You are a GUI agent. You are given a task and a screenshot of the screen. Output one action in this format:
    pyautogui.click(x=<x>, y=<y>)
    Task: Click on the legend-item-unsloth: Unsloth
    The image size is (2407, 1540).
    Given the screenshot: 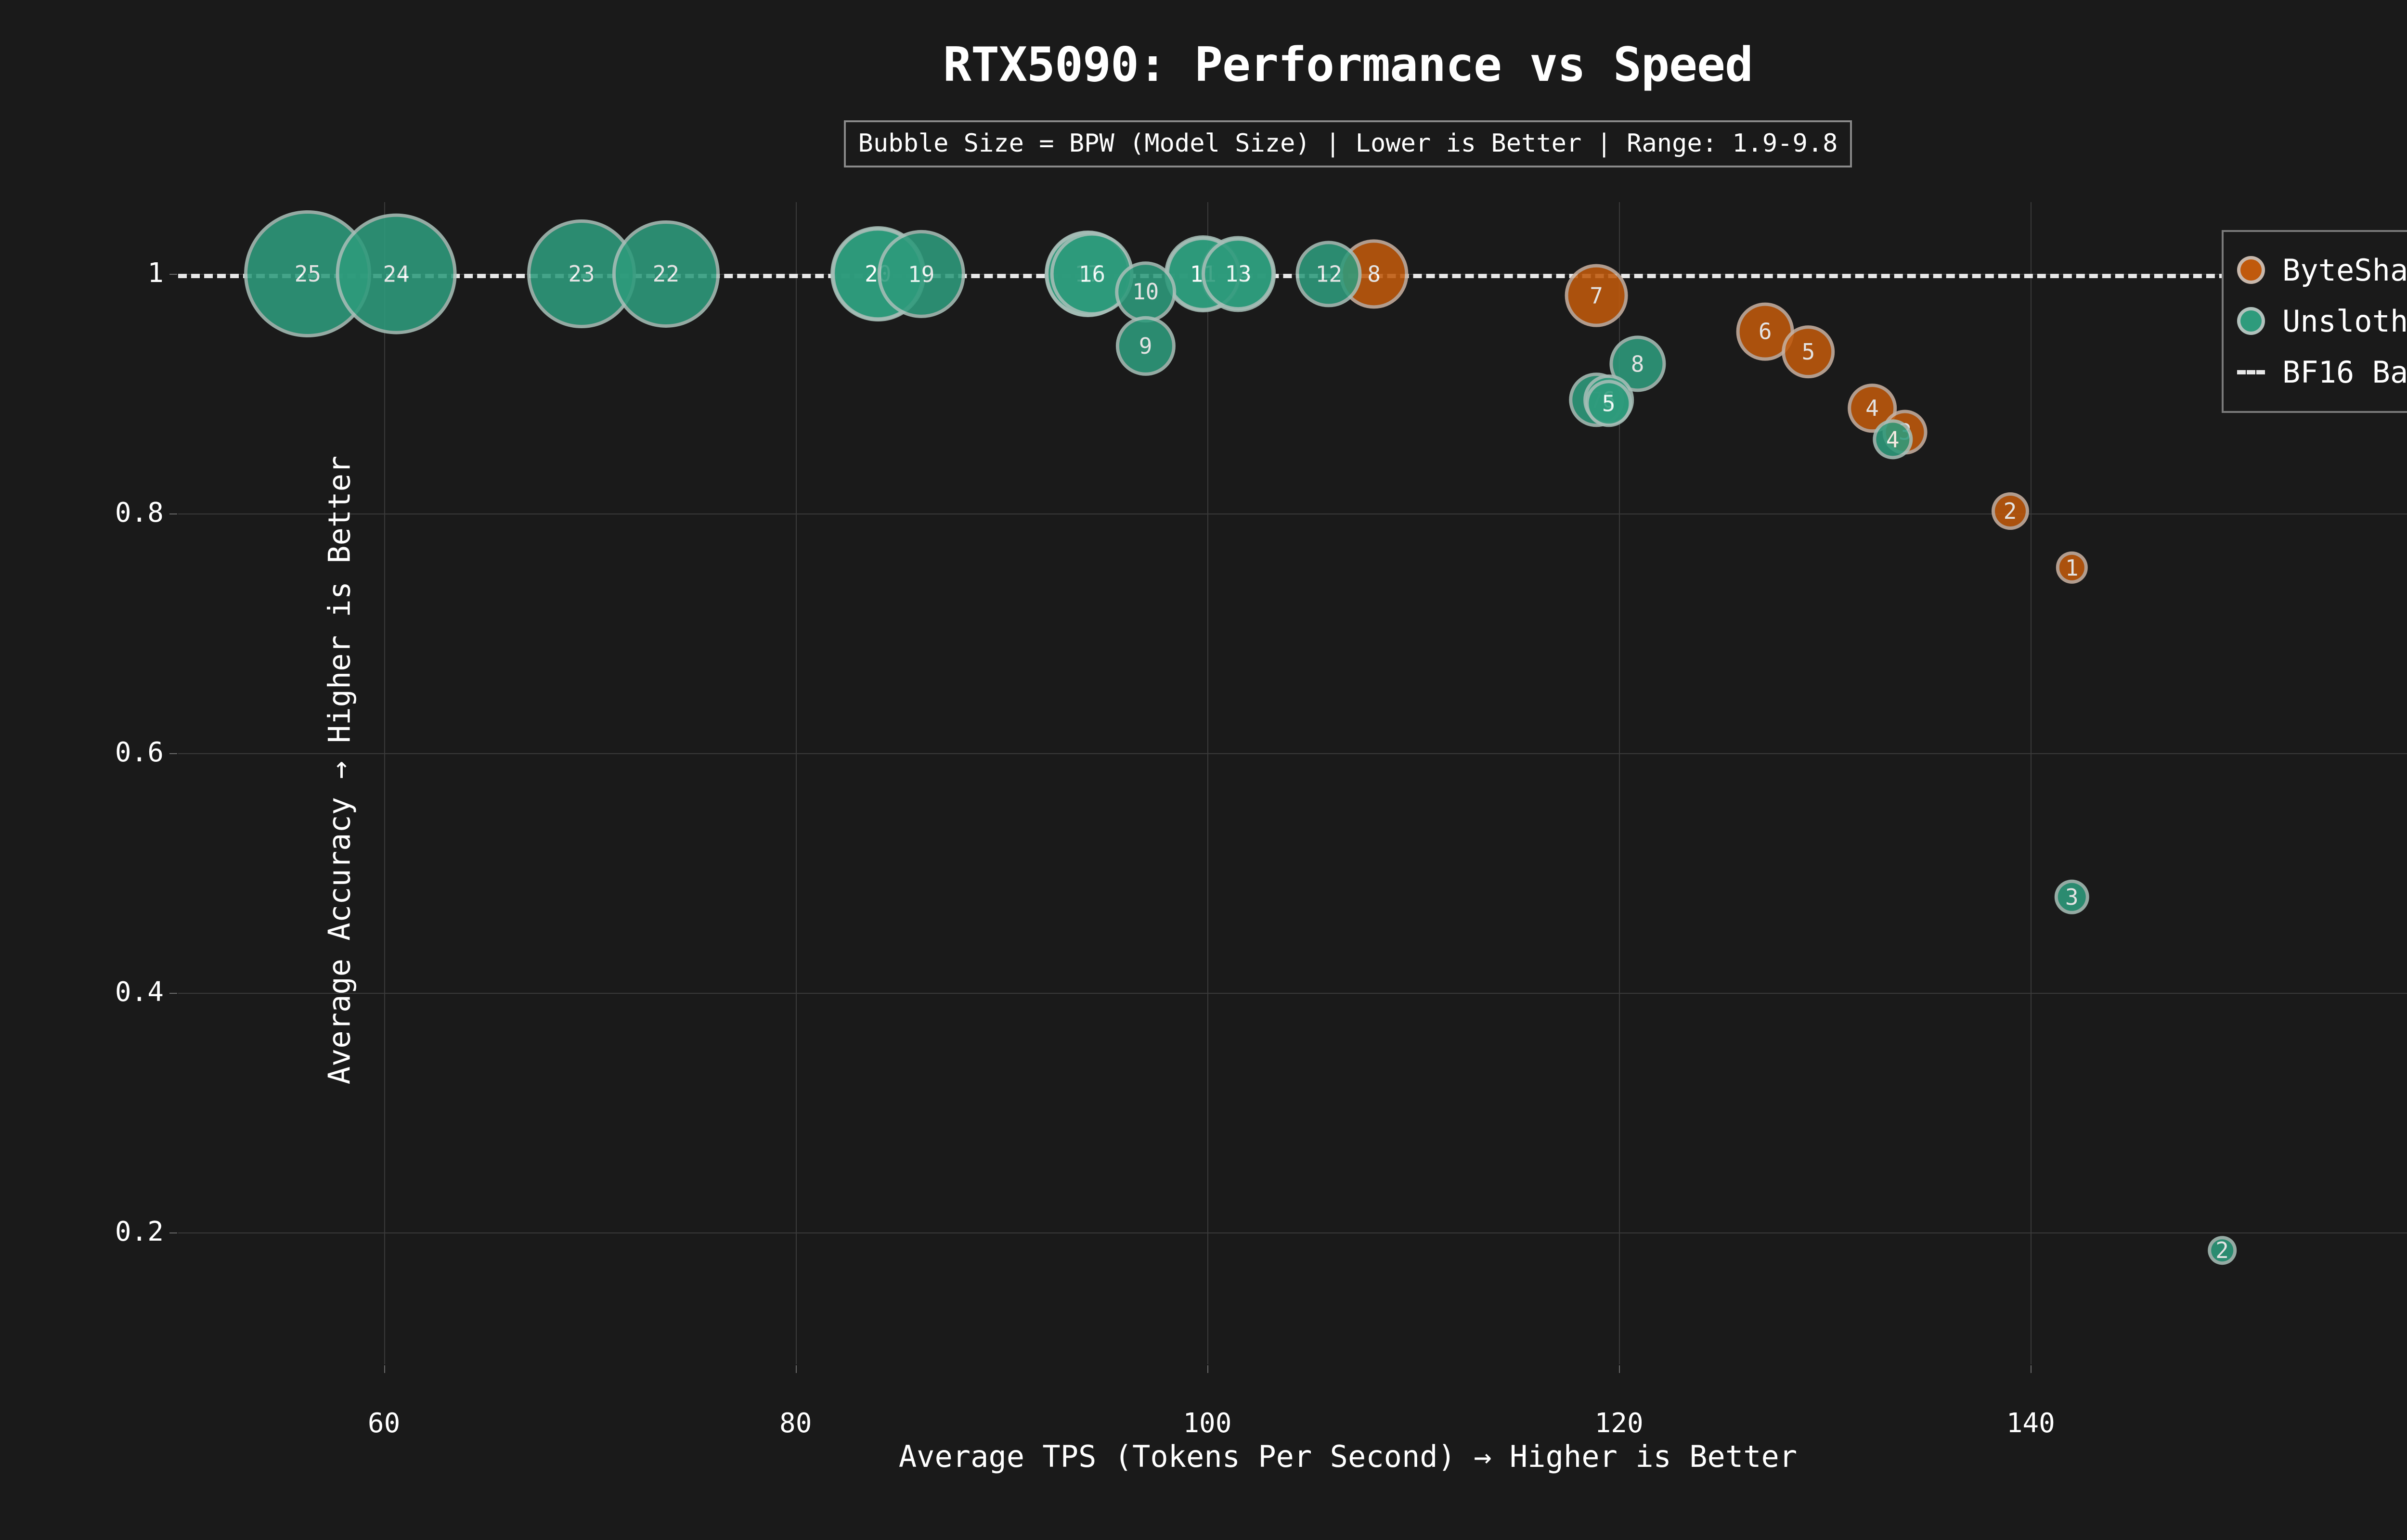 What is the action you would take?
    pyautogui.click(x=2322, y=320)
    